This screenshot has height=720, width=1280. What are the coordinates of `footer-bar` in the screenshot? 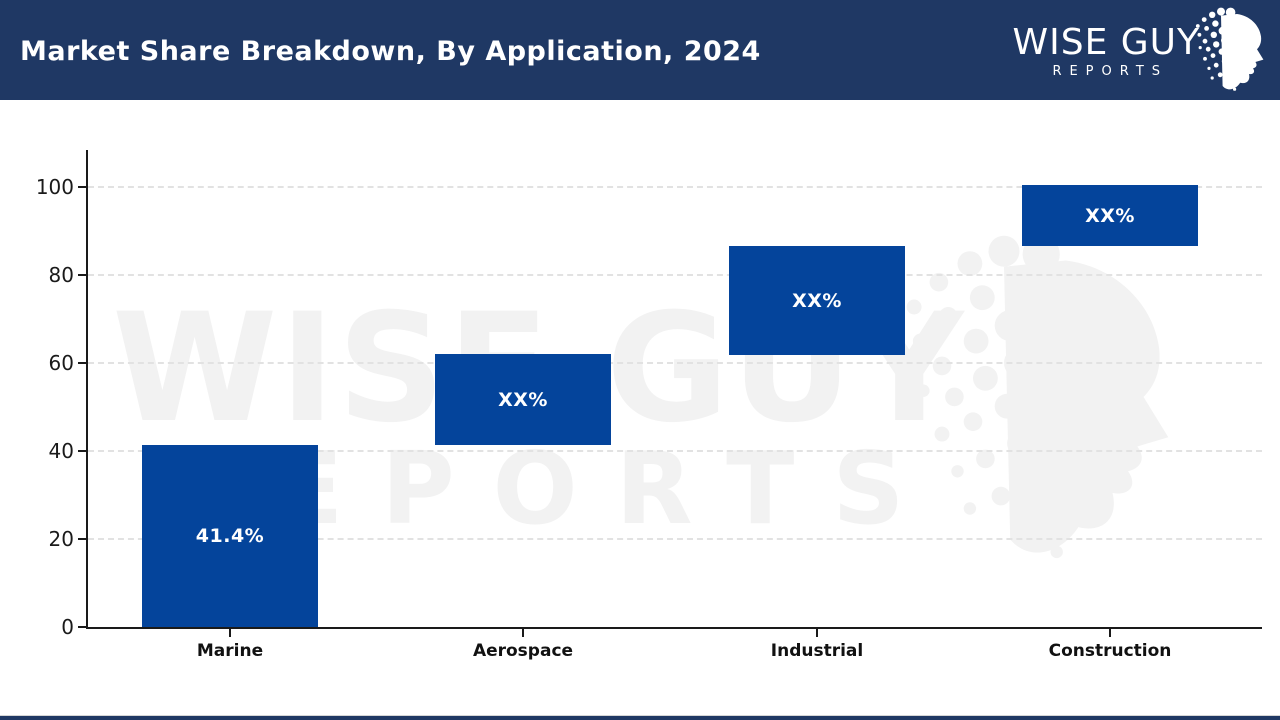 It's located at (640, 718).